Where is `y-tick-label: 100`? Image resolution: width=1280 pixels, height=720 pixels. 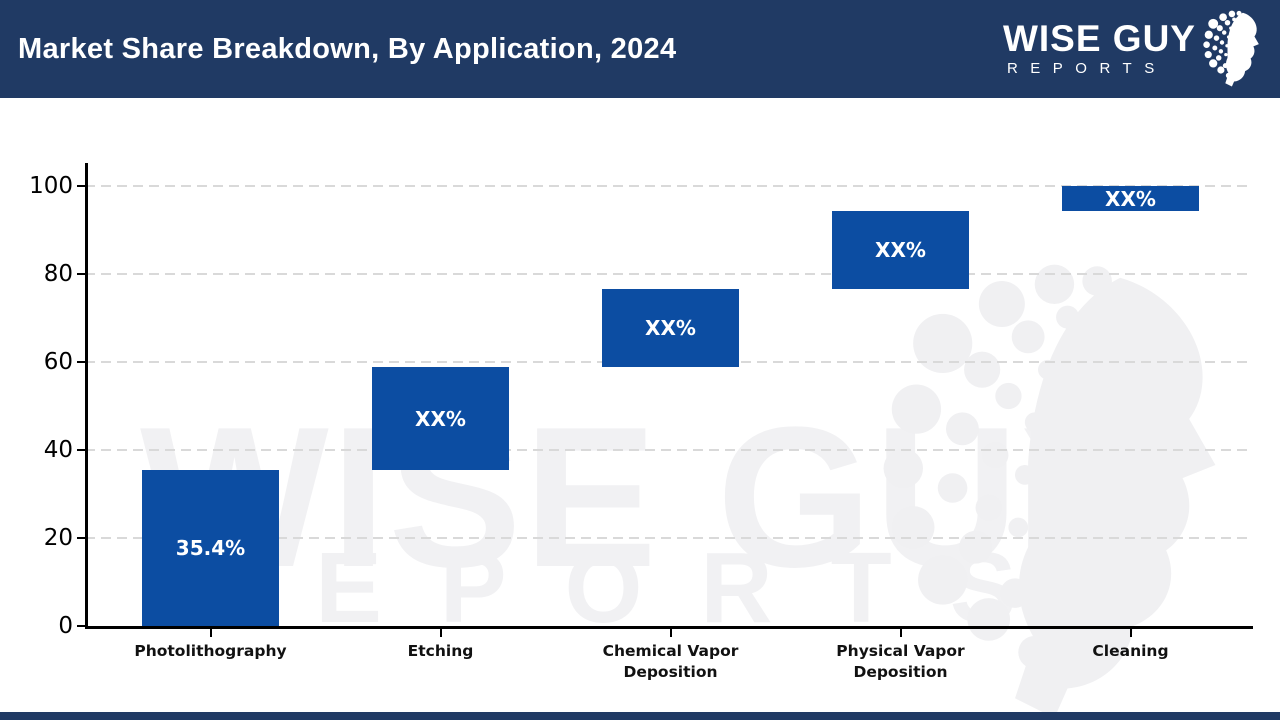 y-tick-label: 100 is located at coordinates (51, 186).